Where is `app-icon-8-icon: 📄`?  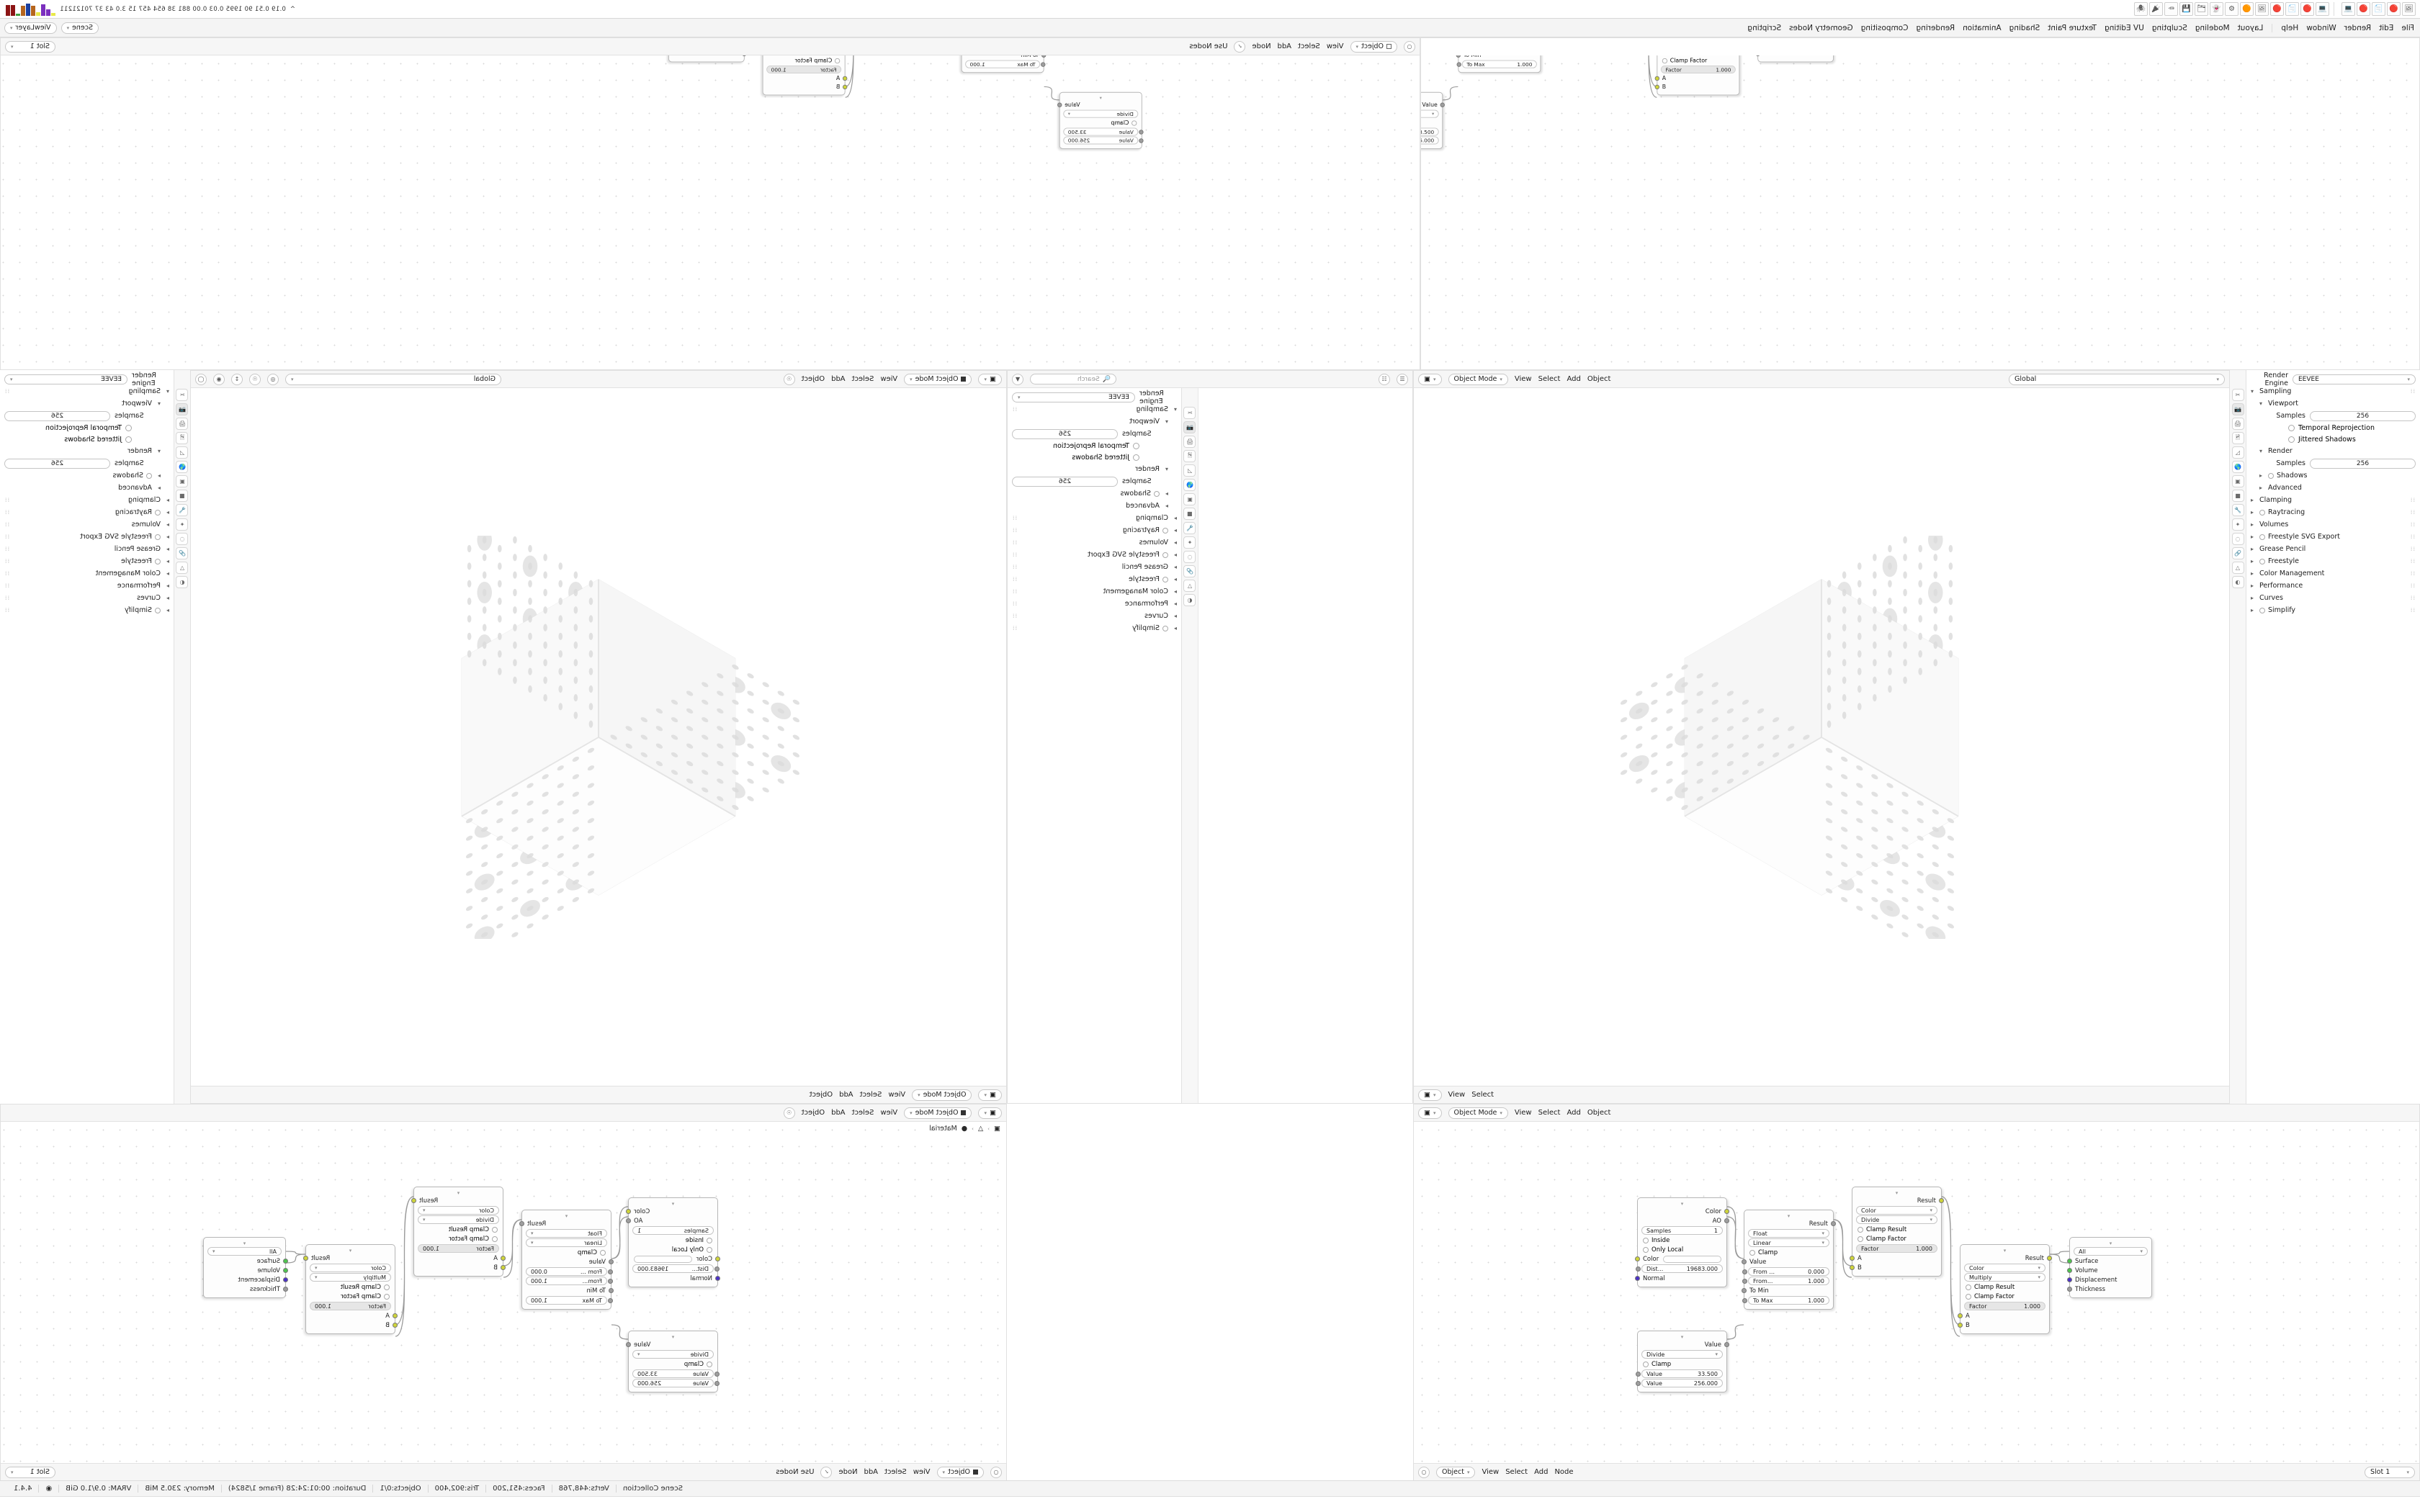 app-icon-8-icon: 📄 is located at coordinates (2292, 9).